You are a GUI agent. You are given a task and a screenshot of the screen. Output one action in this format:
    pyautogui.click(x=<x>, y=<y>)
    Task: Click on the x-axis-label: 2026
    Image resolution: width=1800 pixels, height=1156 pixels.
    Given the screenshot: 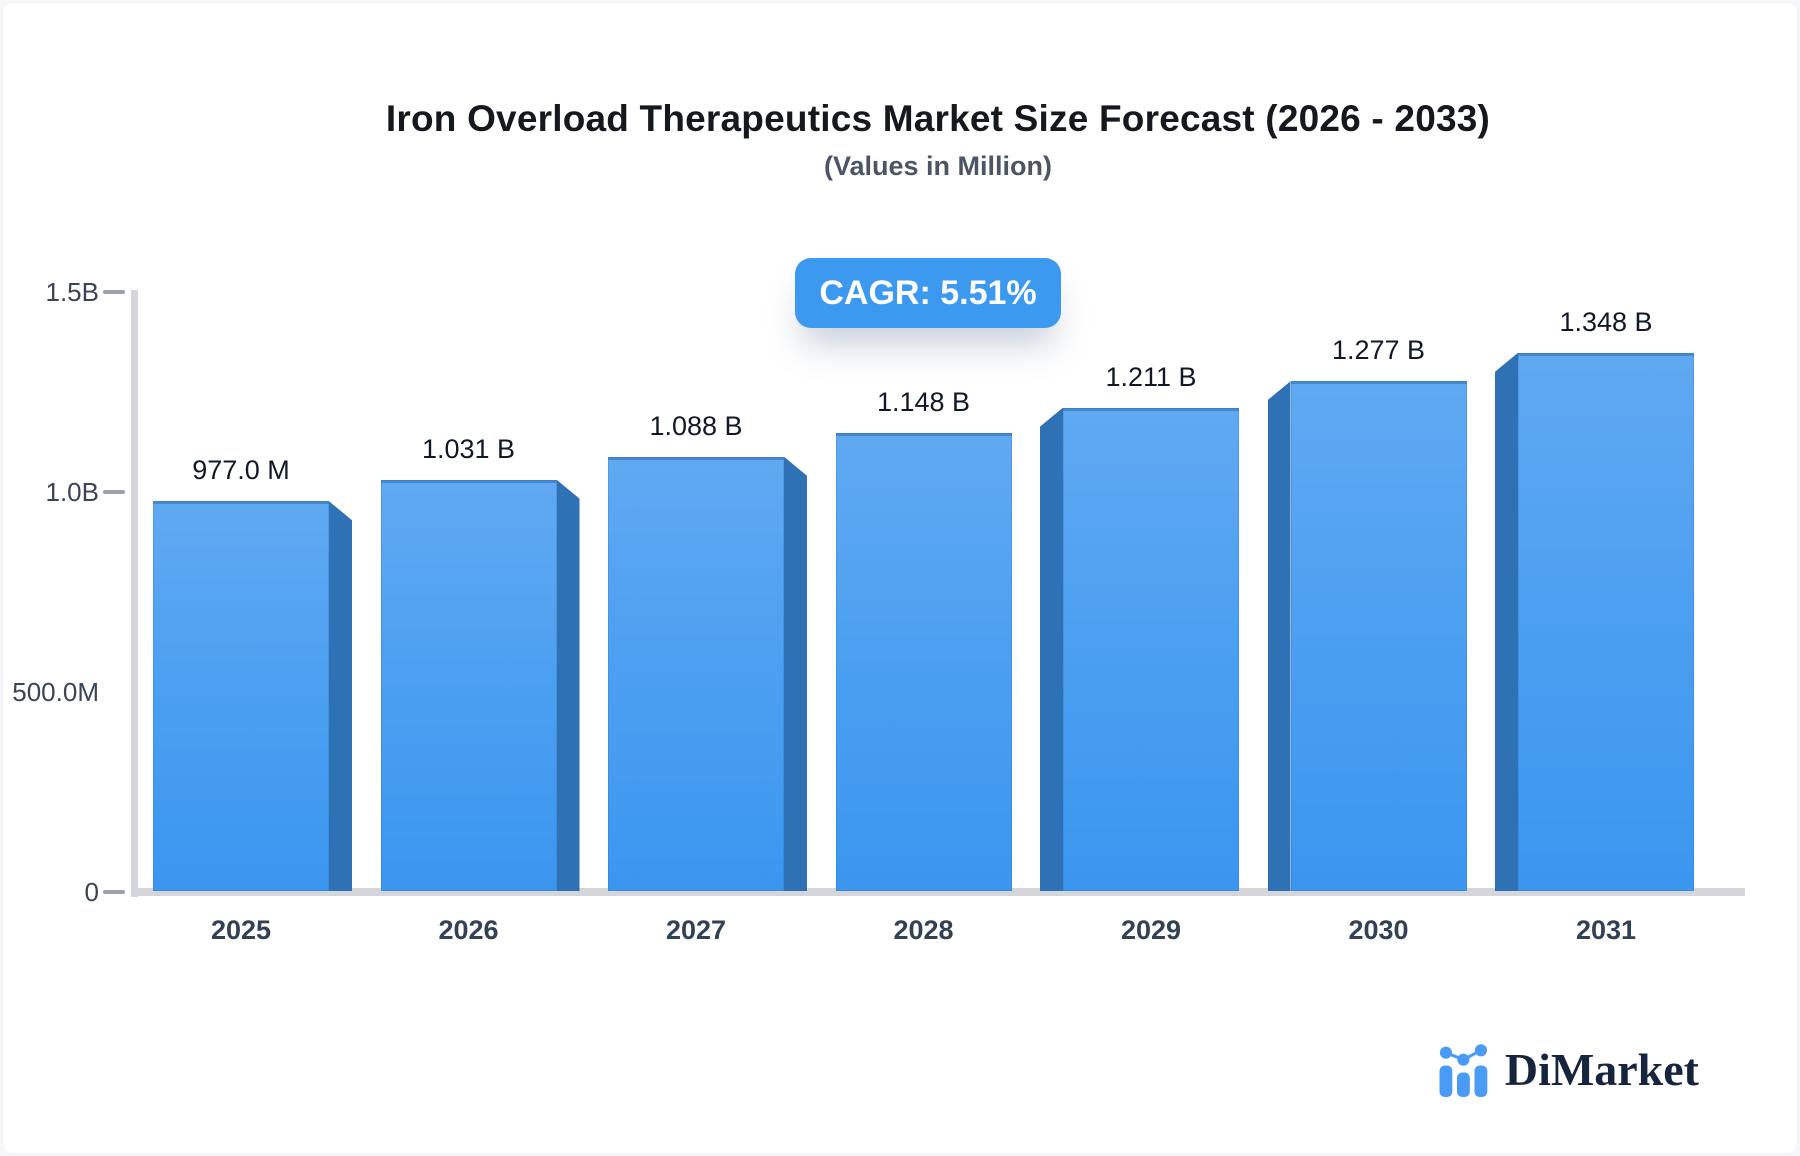 What is the action you would take?
    pyautogui.click(x=468, y=930)
    